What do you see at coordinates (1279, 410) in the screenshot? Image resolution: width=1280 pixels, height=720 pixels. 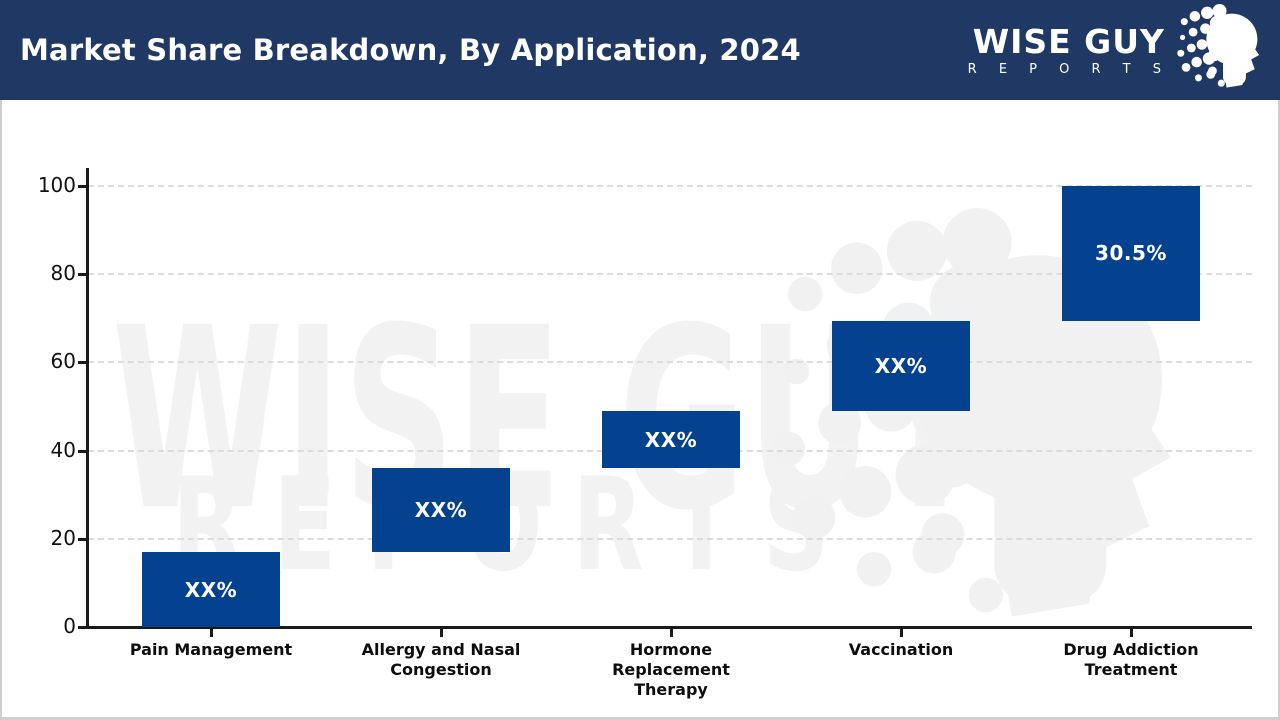 I see `page-border-right` at bounding box center [1279, 410].